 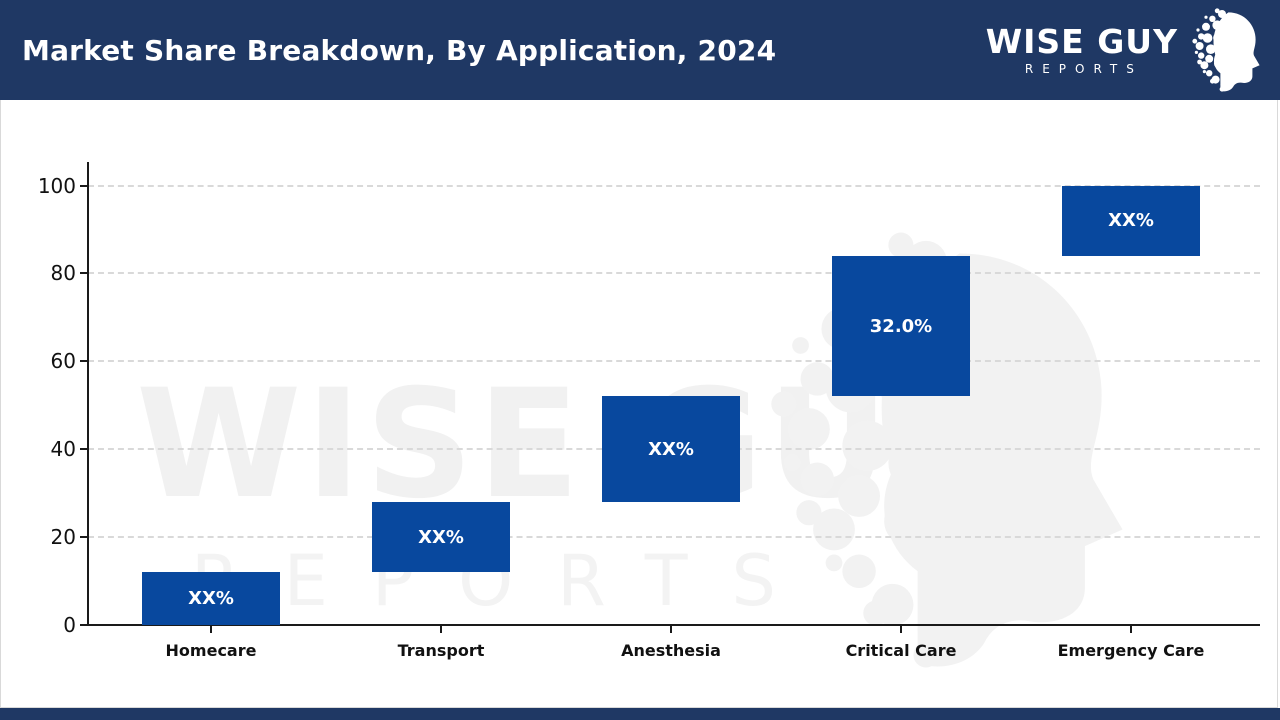 I want to click on bar-value-label-emergency-care: XX%, so click(x=1131, y=221).